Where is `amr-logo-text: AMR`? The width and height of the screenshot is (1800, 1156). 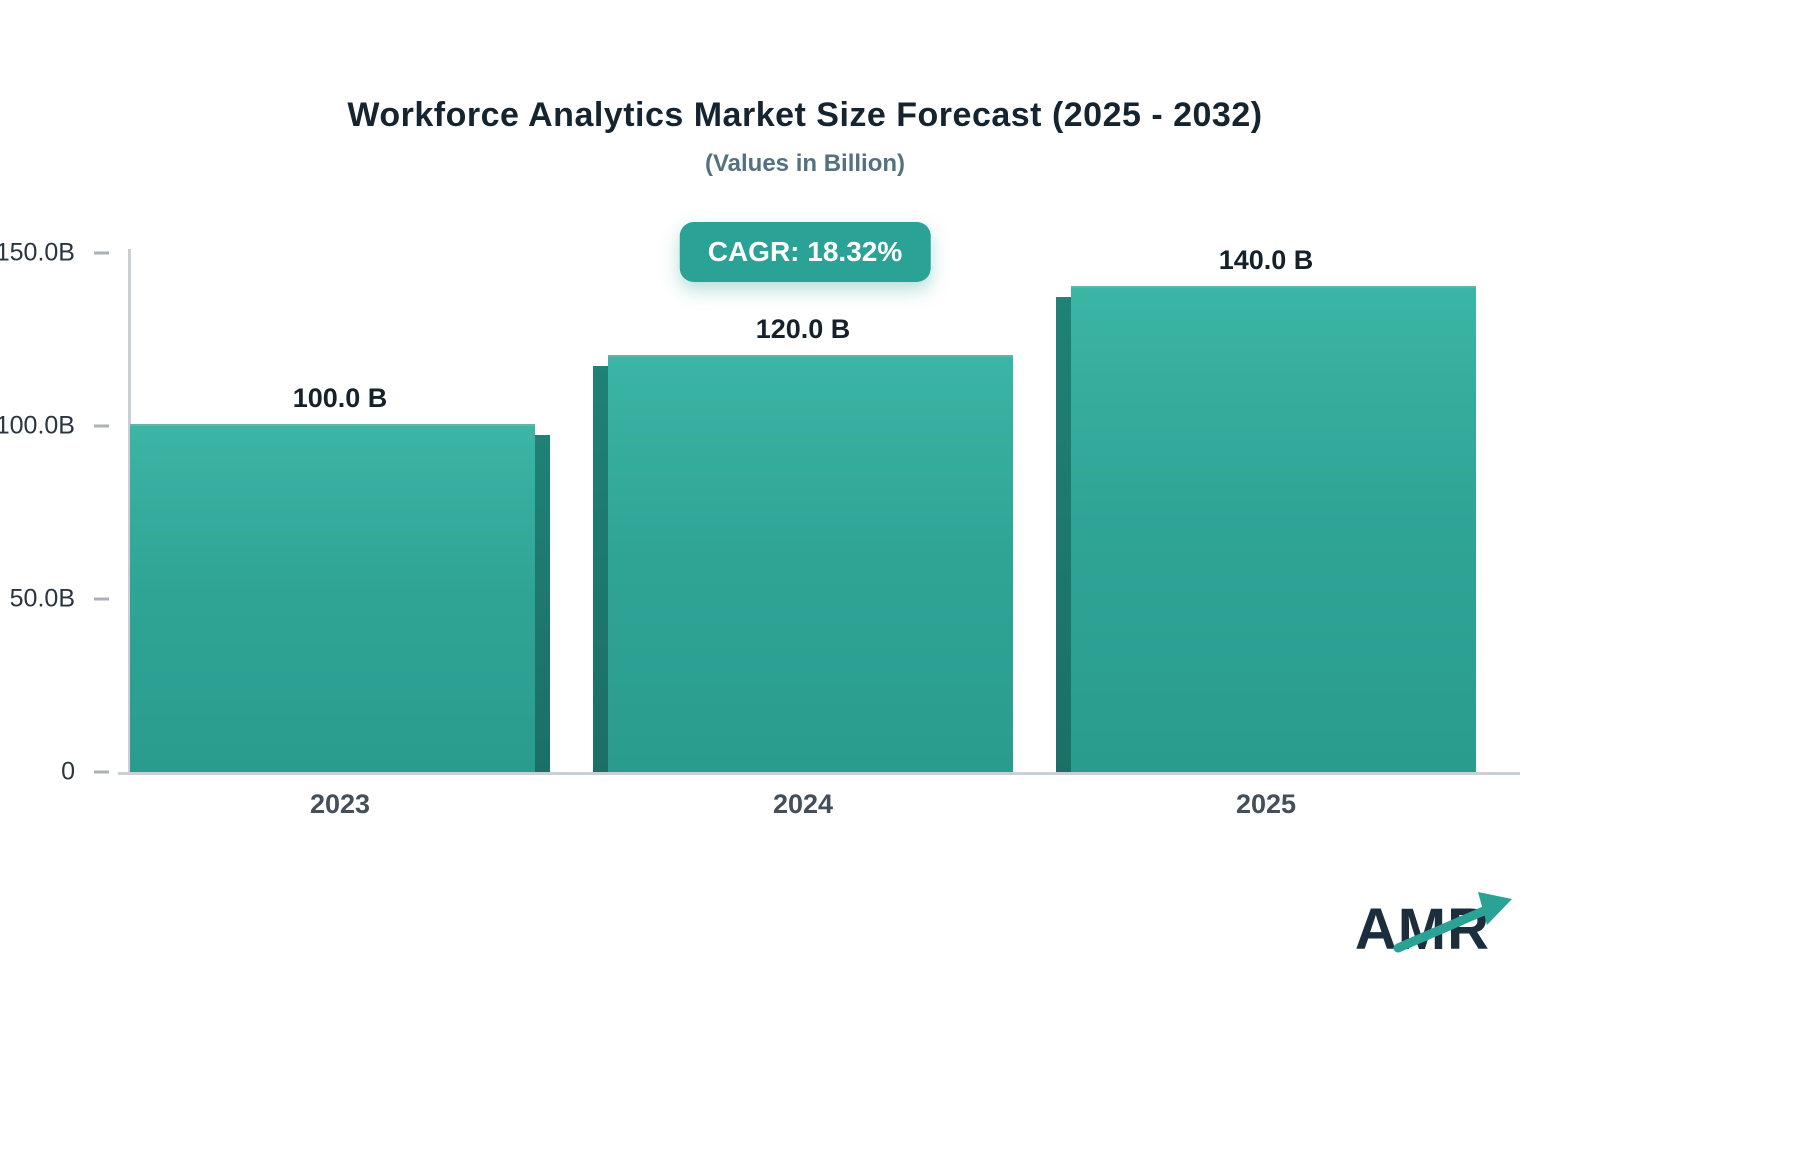 amr-logo-text: AMR is located at coordinates (1422, 929).